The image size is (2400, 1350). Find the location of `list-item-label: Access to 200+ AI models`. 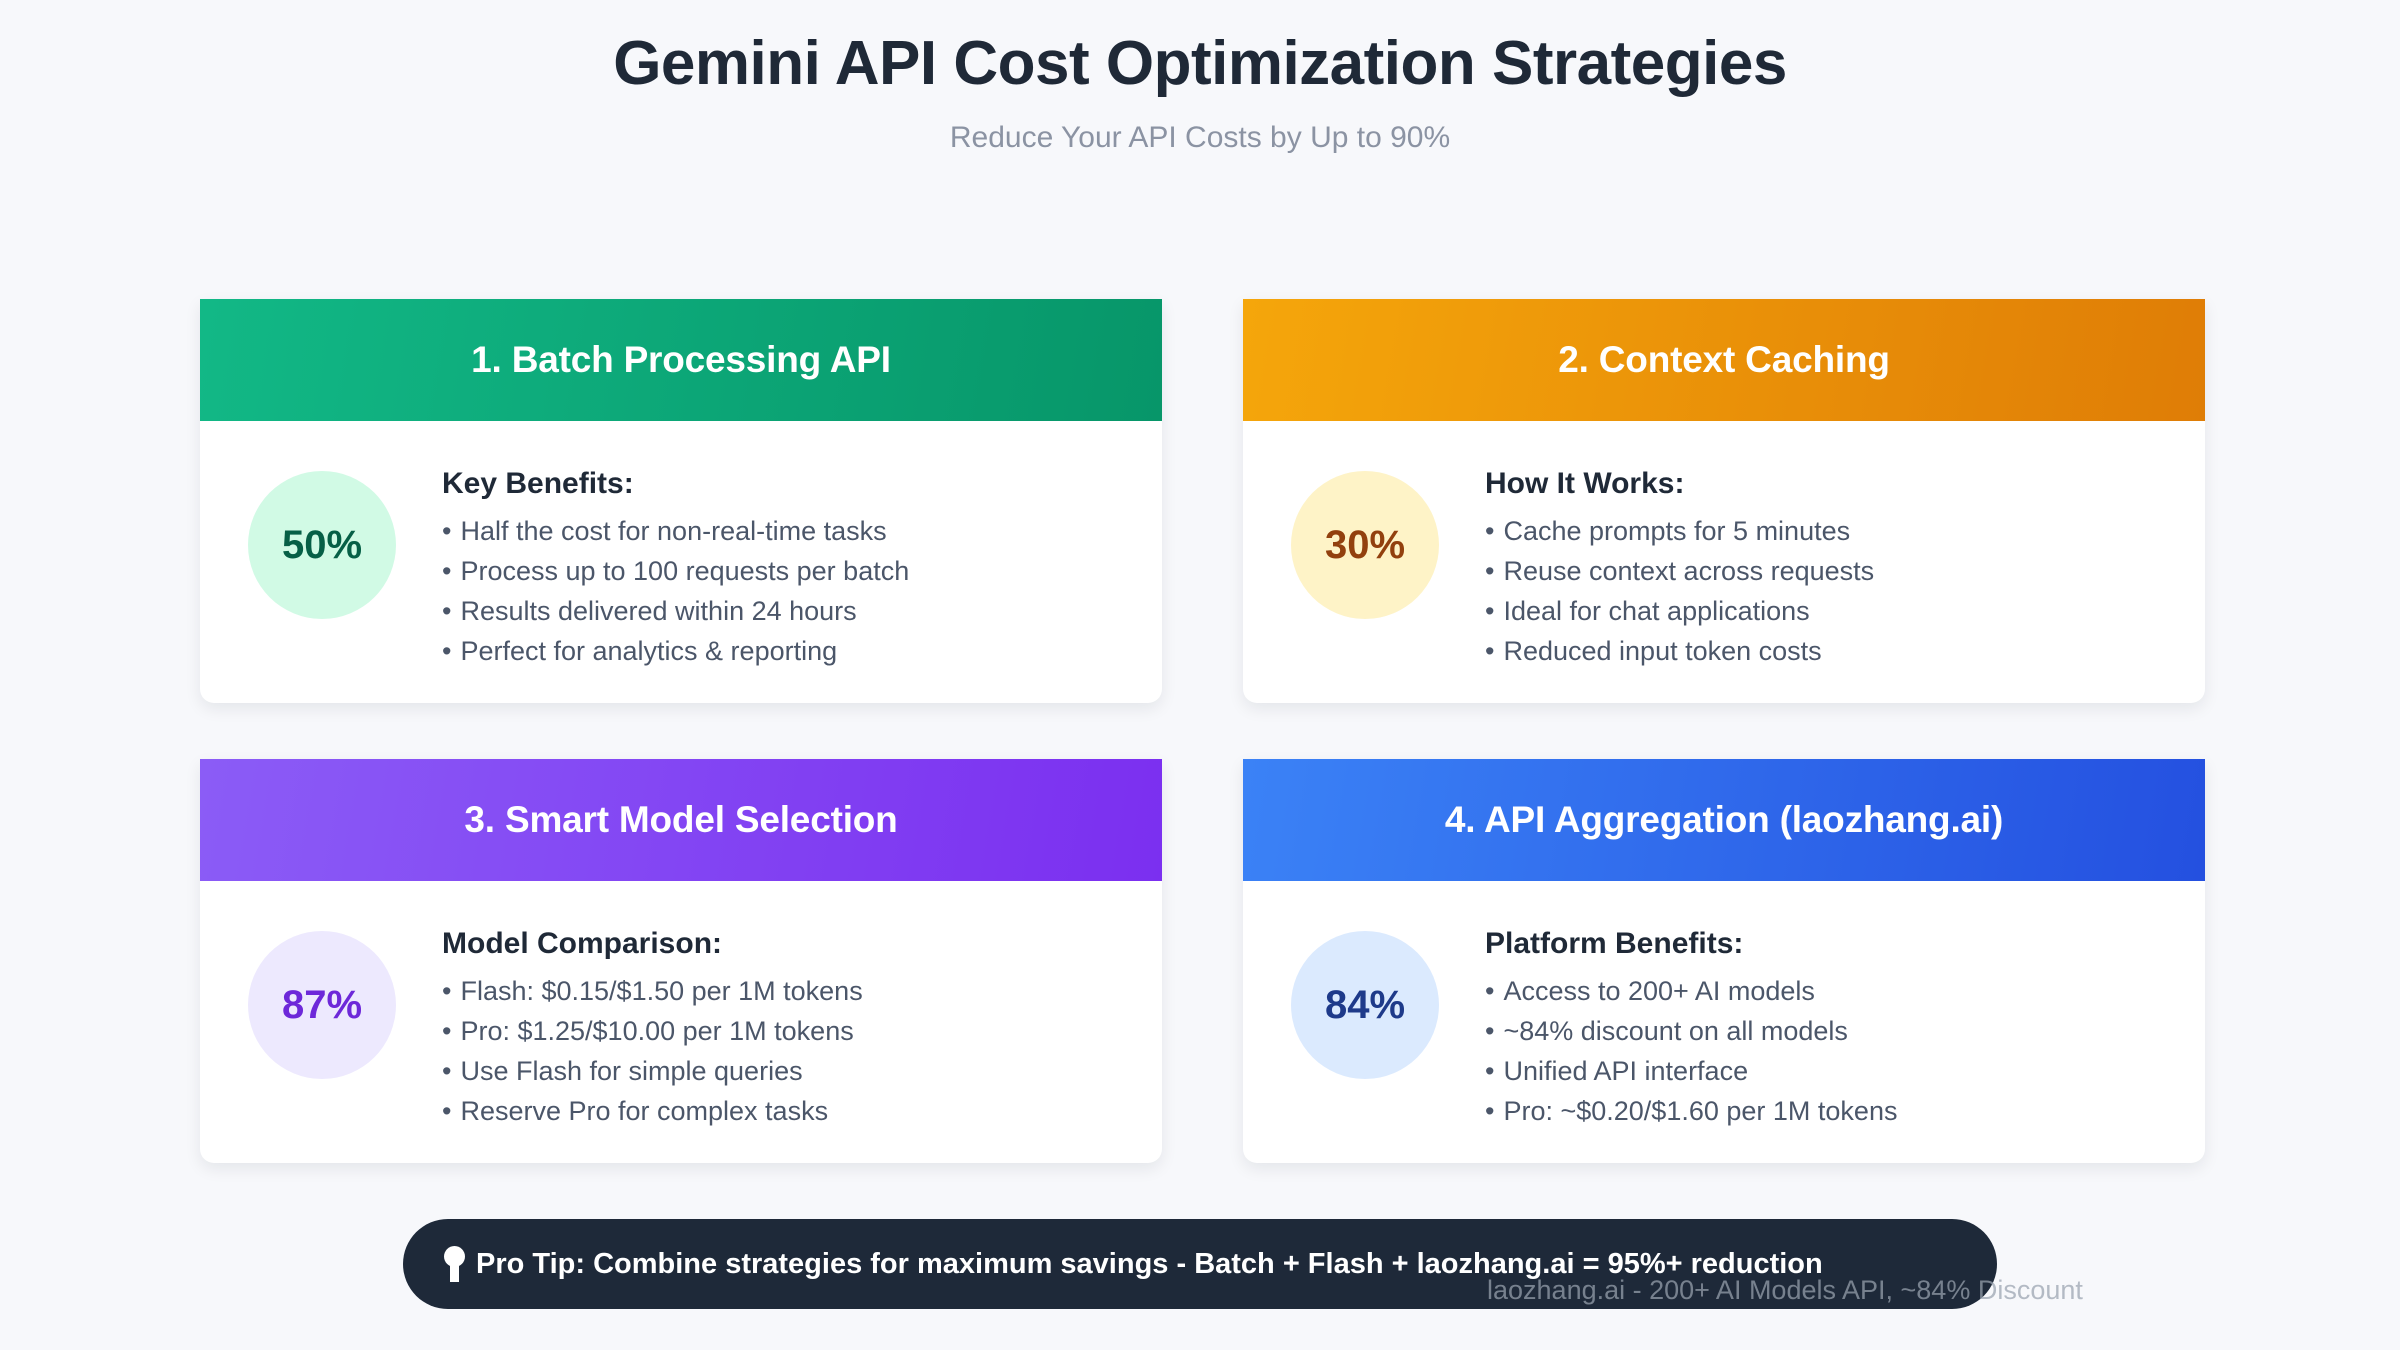

list-item-label: Access to 200+ AI models is located at coordinates (1659, 991).